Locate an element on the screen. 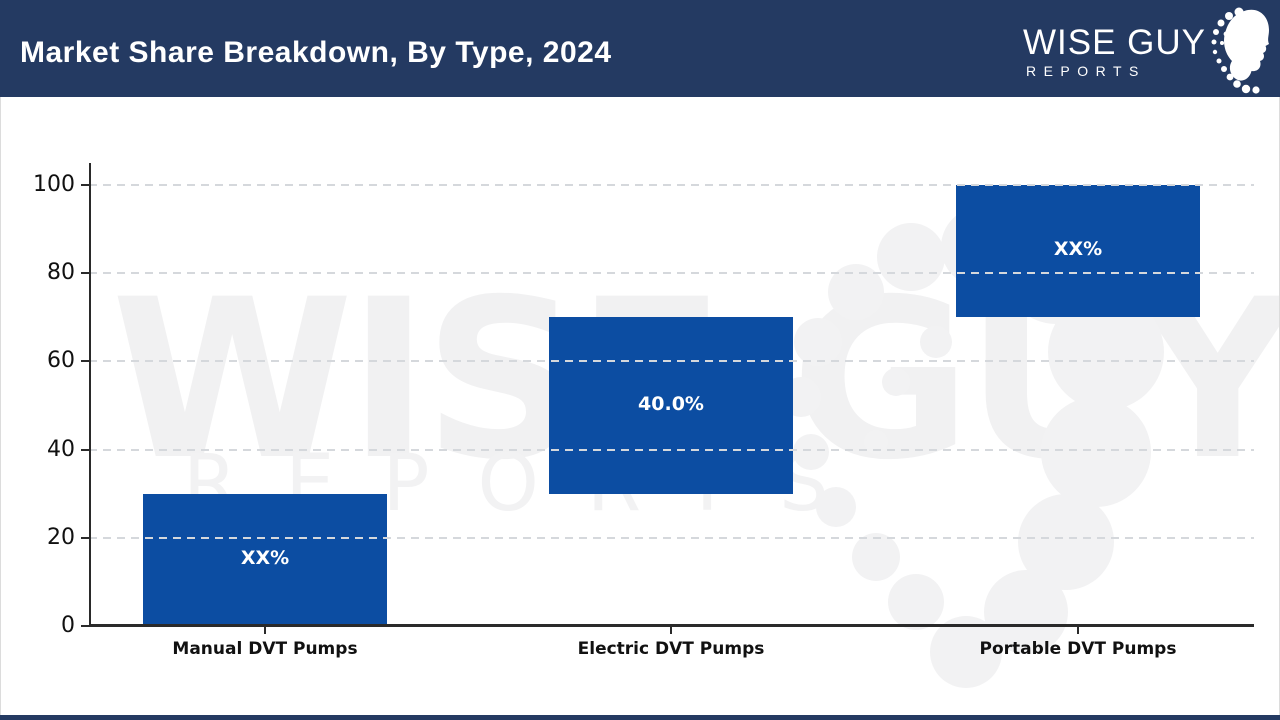 This screenshot has width=1280, height=720. y-tick-label: 40 is located at coordinates (61, 449).